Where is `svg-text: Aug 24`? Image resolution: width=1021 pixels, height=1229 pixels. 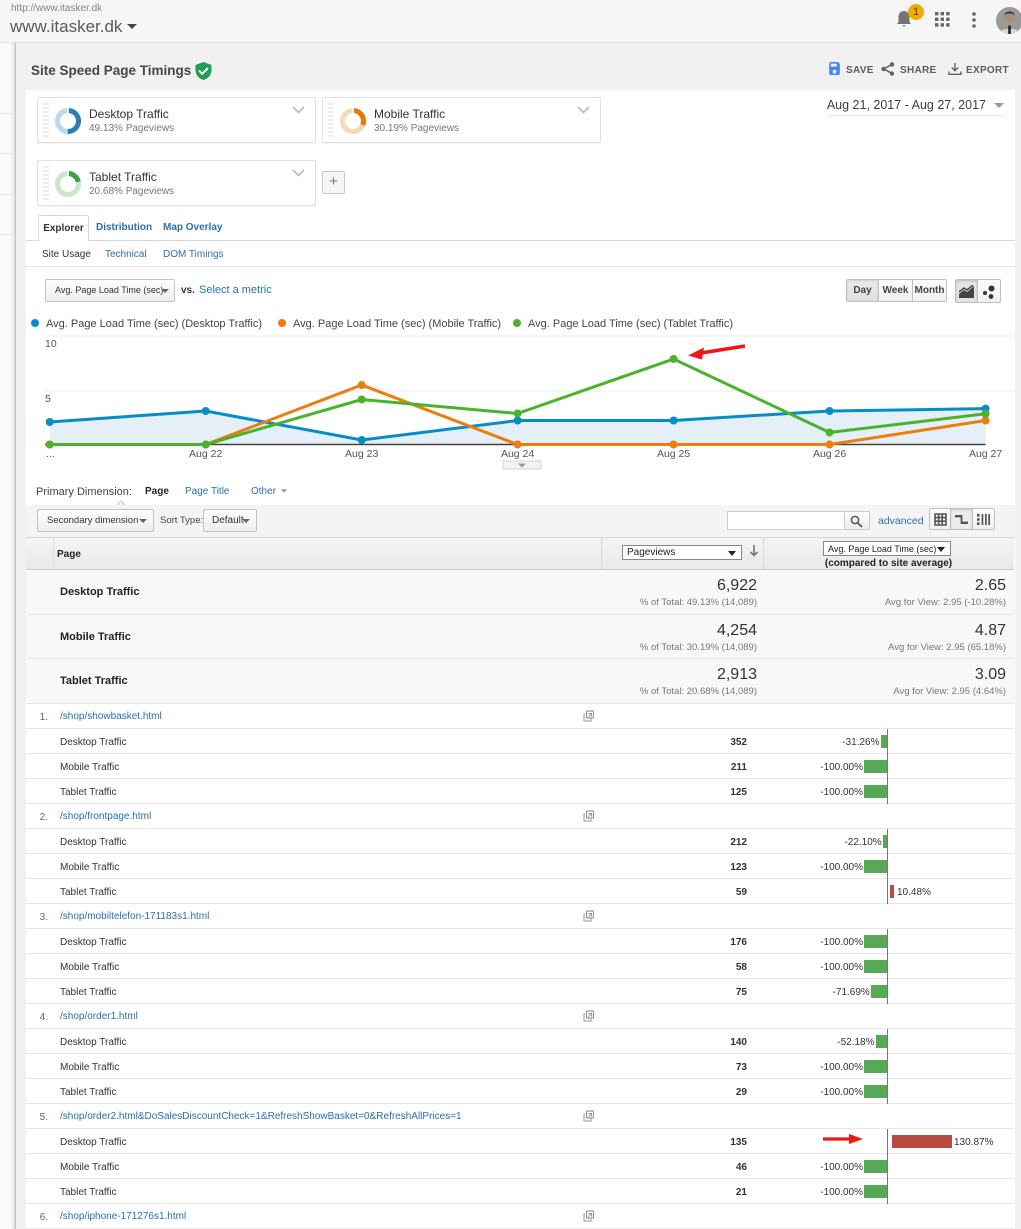 svg-text: Aug 24 is located at coordinates (517, 454).